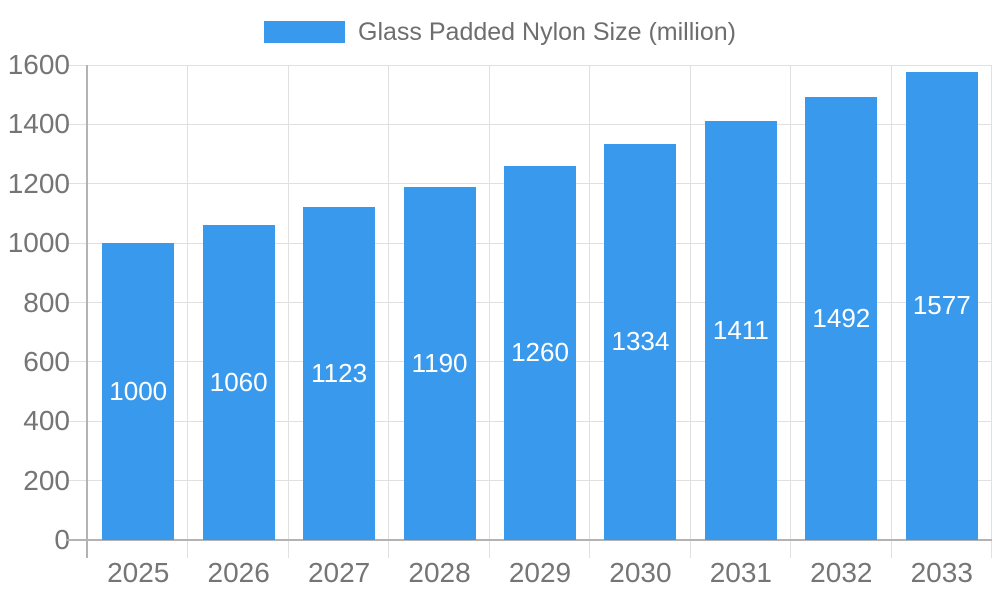 The width and height of the screenshot is (1000, 600). I want to click on bar: 1260, so click(540, 352).